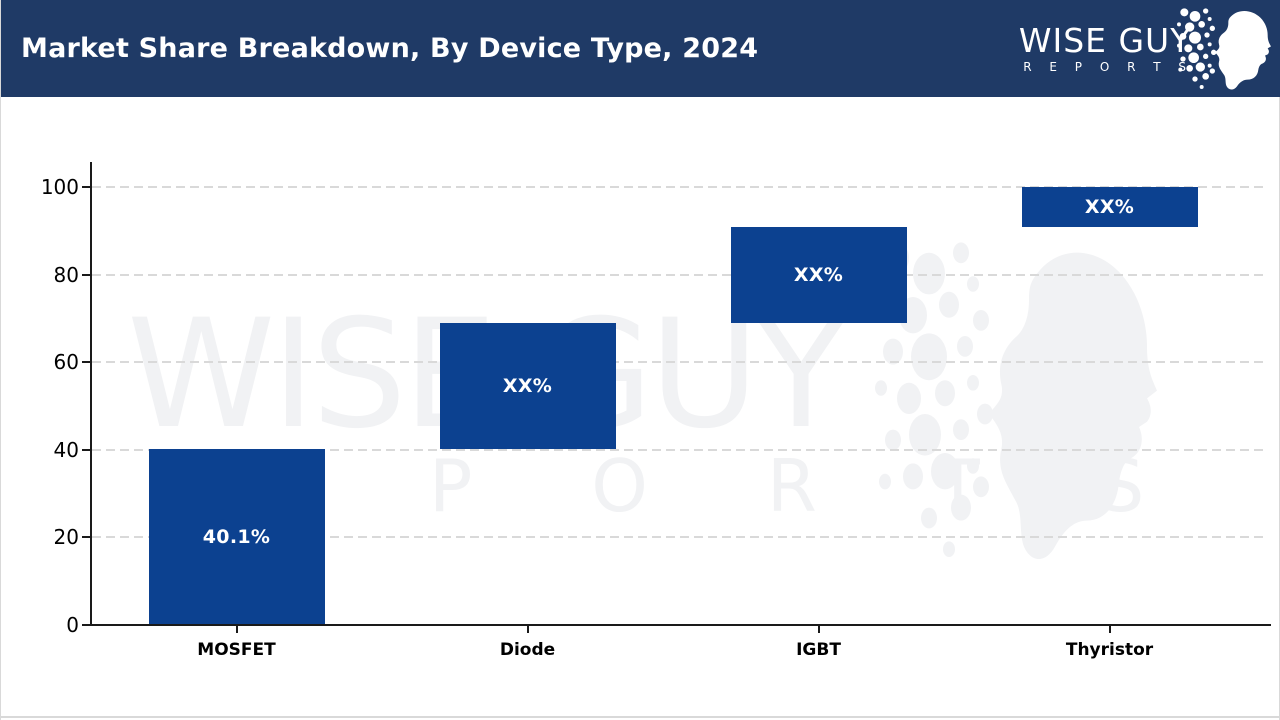 The width and height of the screenshot is (1280, 720). What do you see at coordinates (1109, 629) in the screenshot?
I see `x-tick-thyristor` at bounding box center [1109, 629].